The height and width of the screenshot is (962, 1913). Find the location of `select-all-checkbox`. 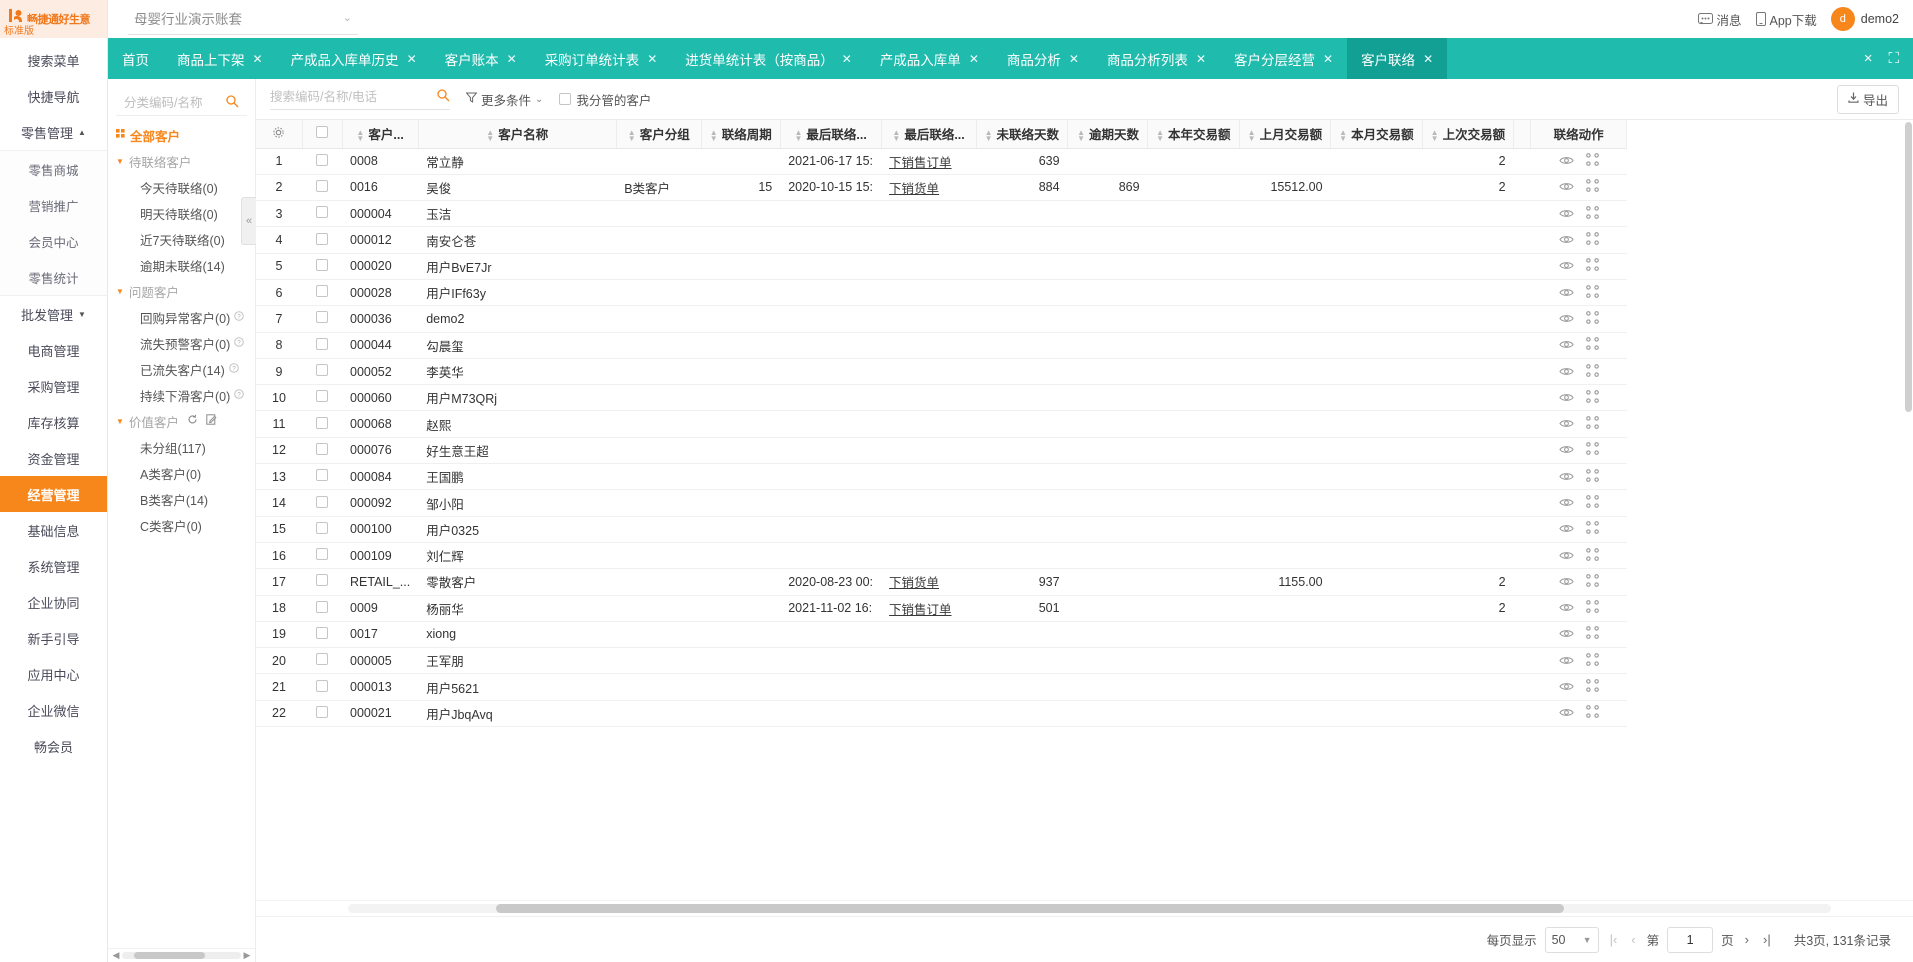

select-all-checkbox is located at coordinates (322, 132).